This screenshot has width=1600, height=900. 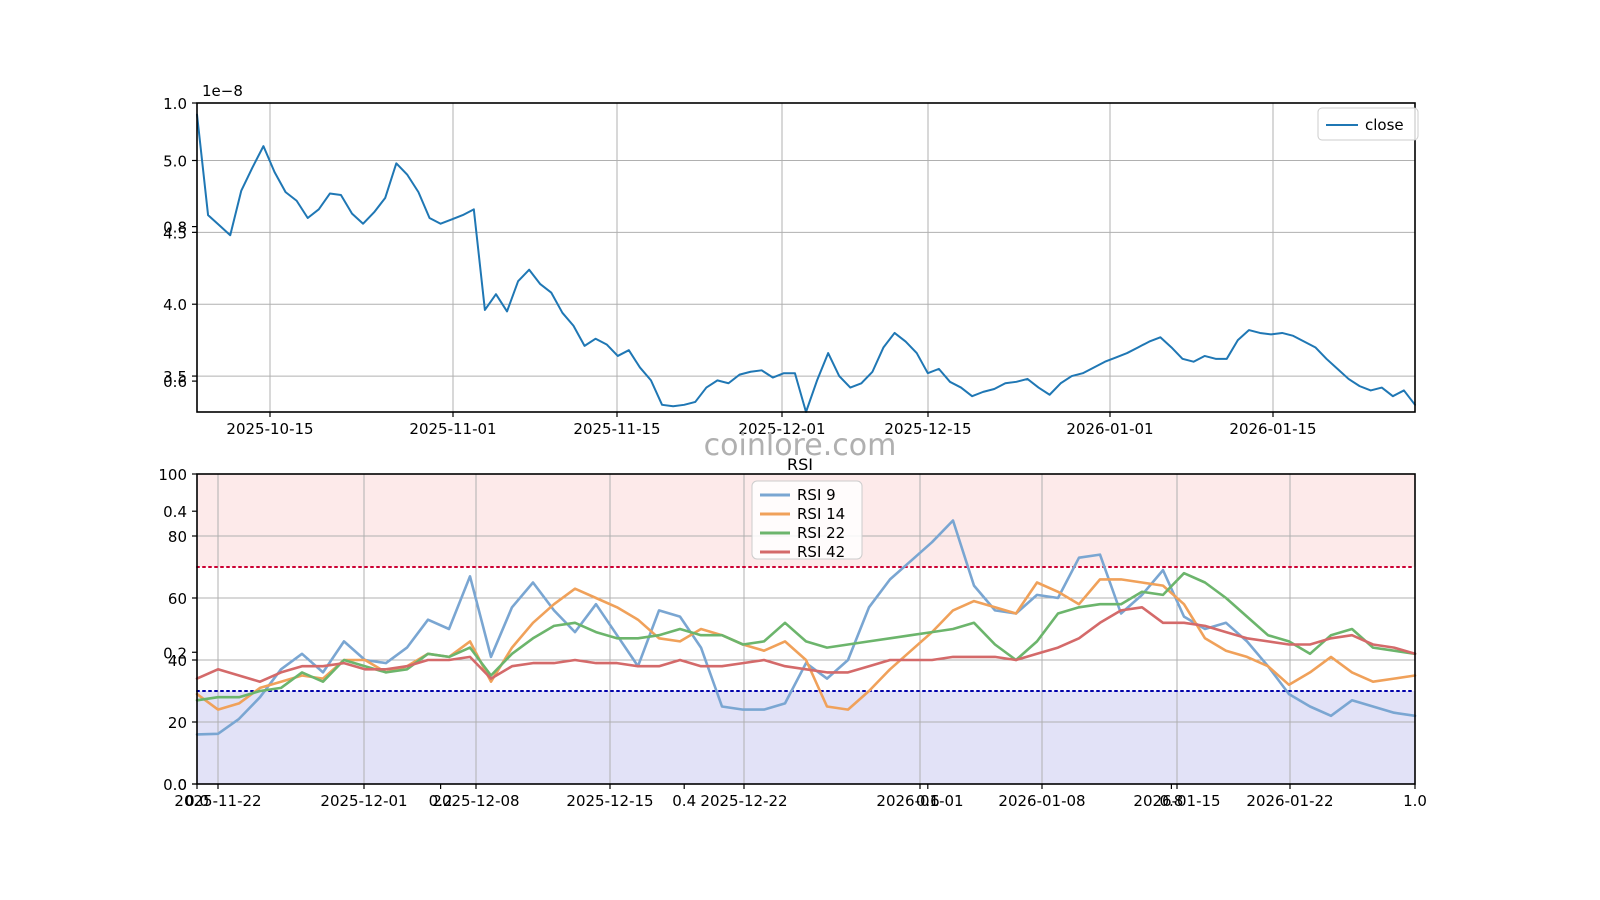 I want to click on rsi-xtick-overlay-label: 0.0, so click(x=197, y=801).